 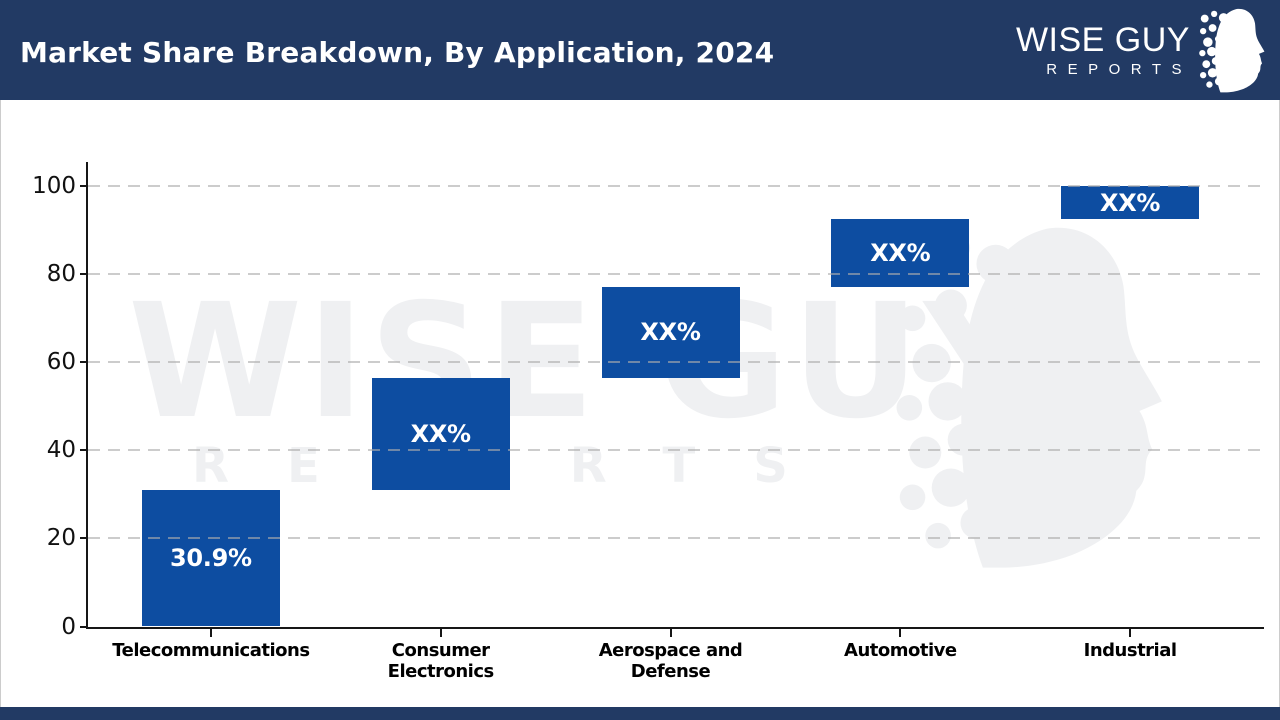 What do you see at coordinates (1130, 633) in the screenshot?
I see `x-tick-industrial` at bounding box center [1130, 633].